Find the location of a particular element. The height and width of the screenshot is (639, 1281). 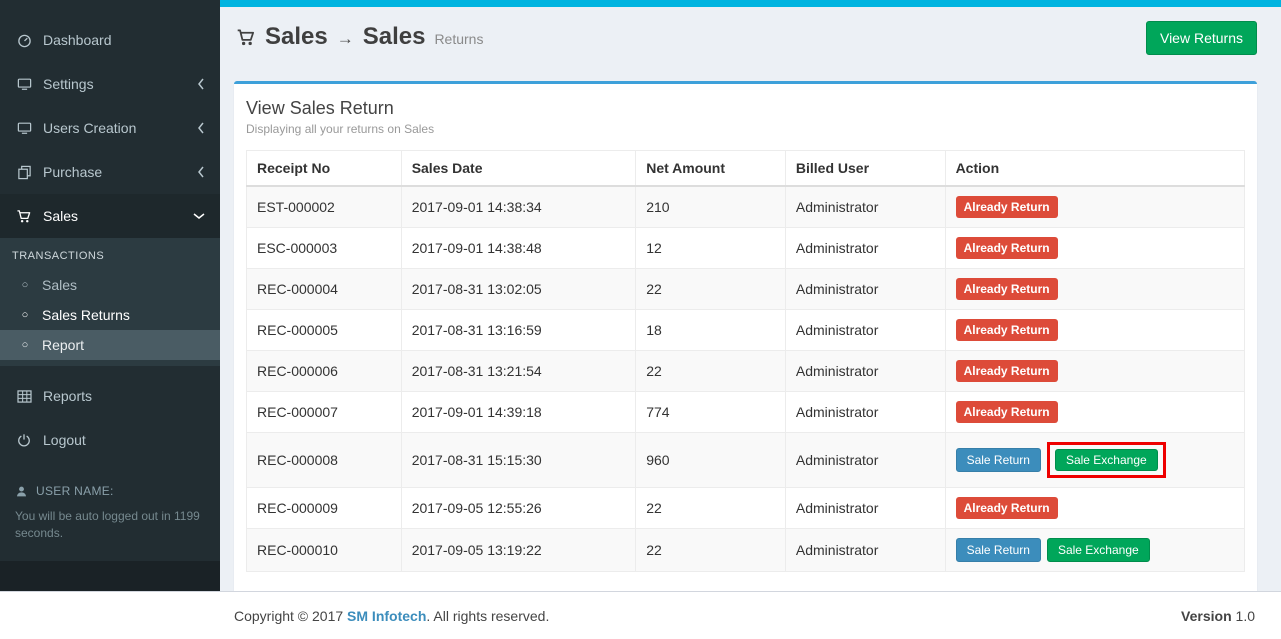

submenu-section-label: TRANSACTIONS is located at coordinates (58, 256).